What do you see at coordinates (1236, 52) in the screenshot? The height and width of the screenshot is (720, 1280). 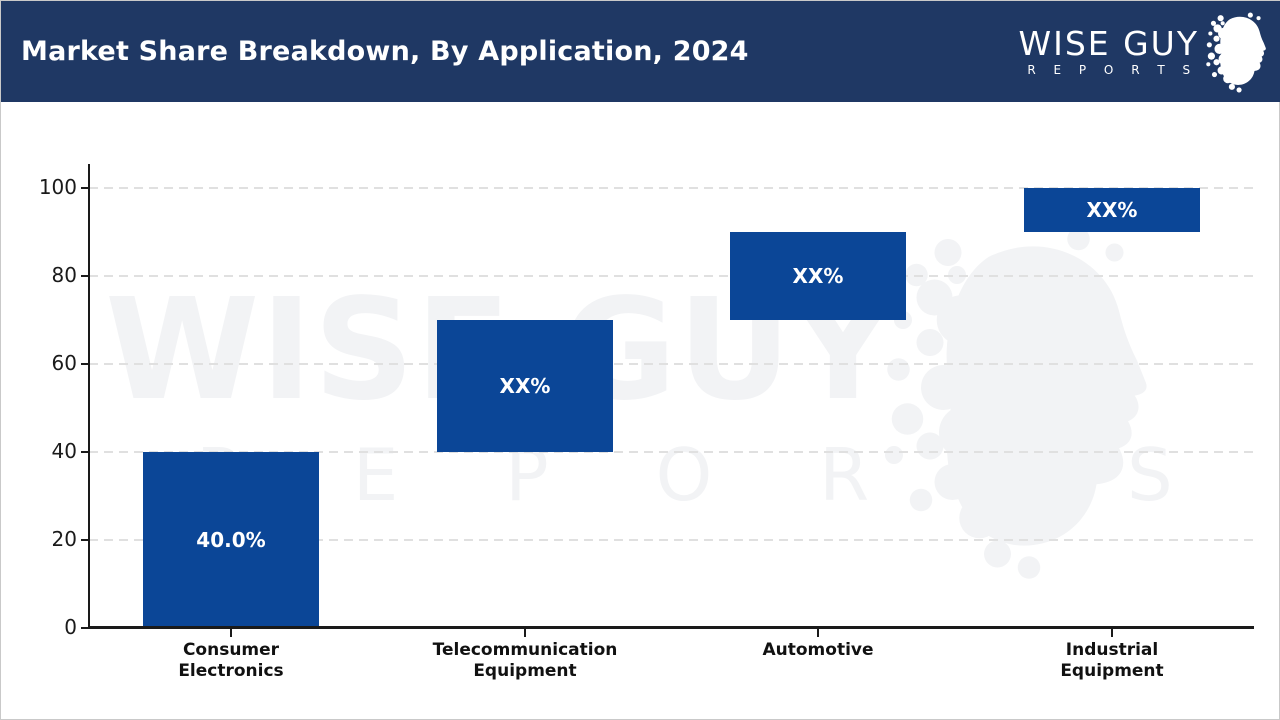 I see `face-profile-icon` at bounding box center [1236, 52].